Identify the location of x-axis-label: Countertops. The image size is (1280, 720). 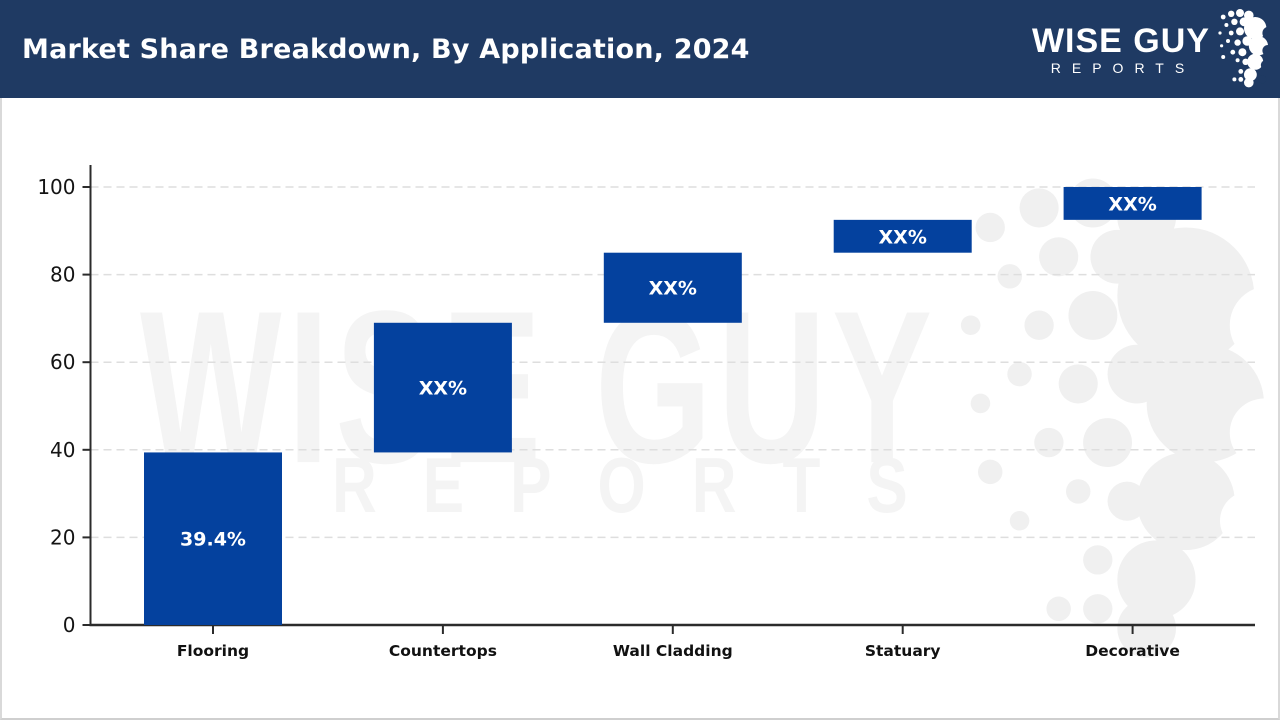
(443, 651).